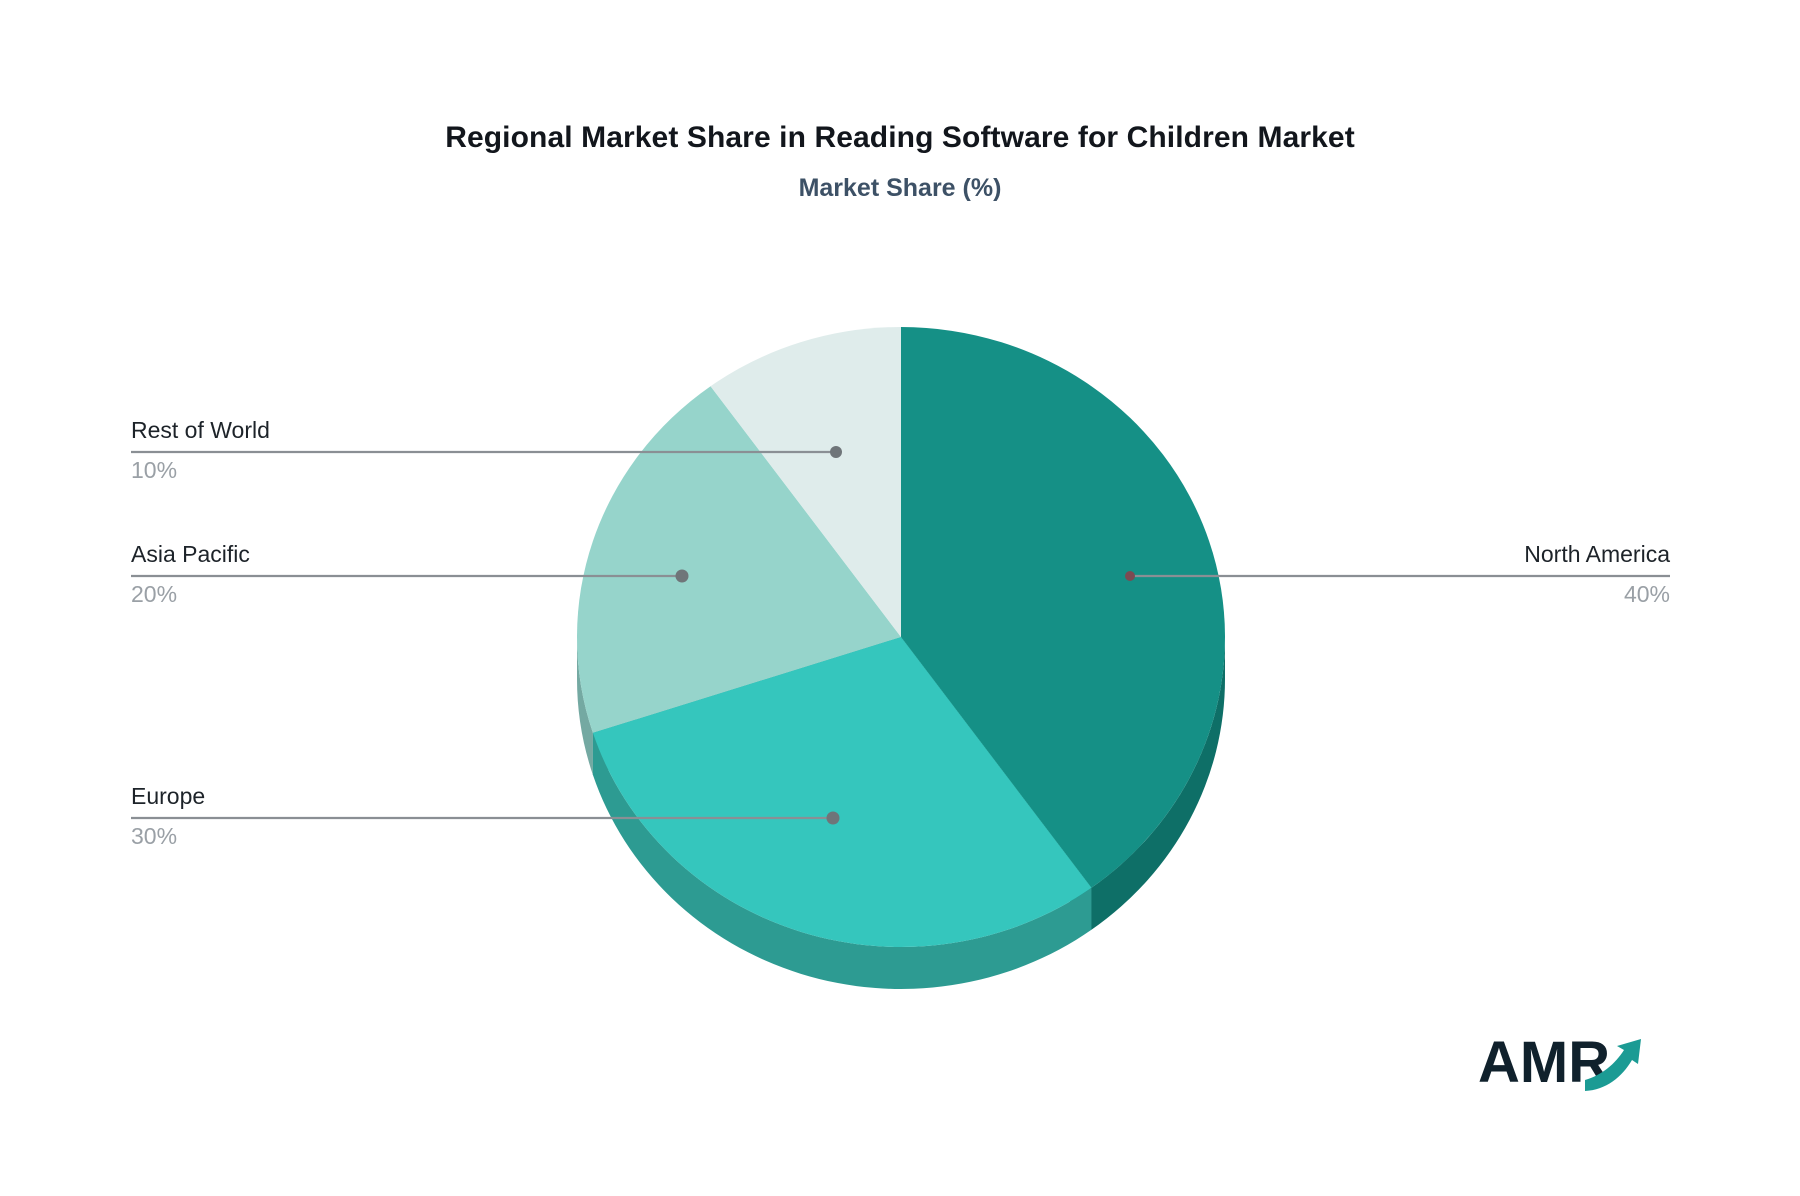 Image resolution: width=1800 pixels, height=1196 pixels. I want to click on callout-label-europe: Europe, so click(168, 796).